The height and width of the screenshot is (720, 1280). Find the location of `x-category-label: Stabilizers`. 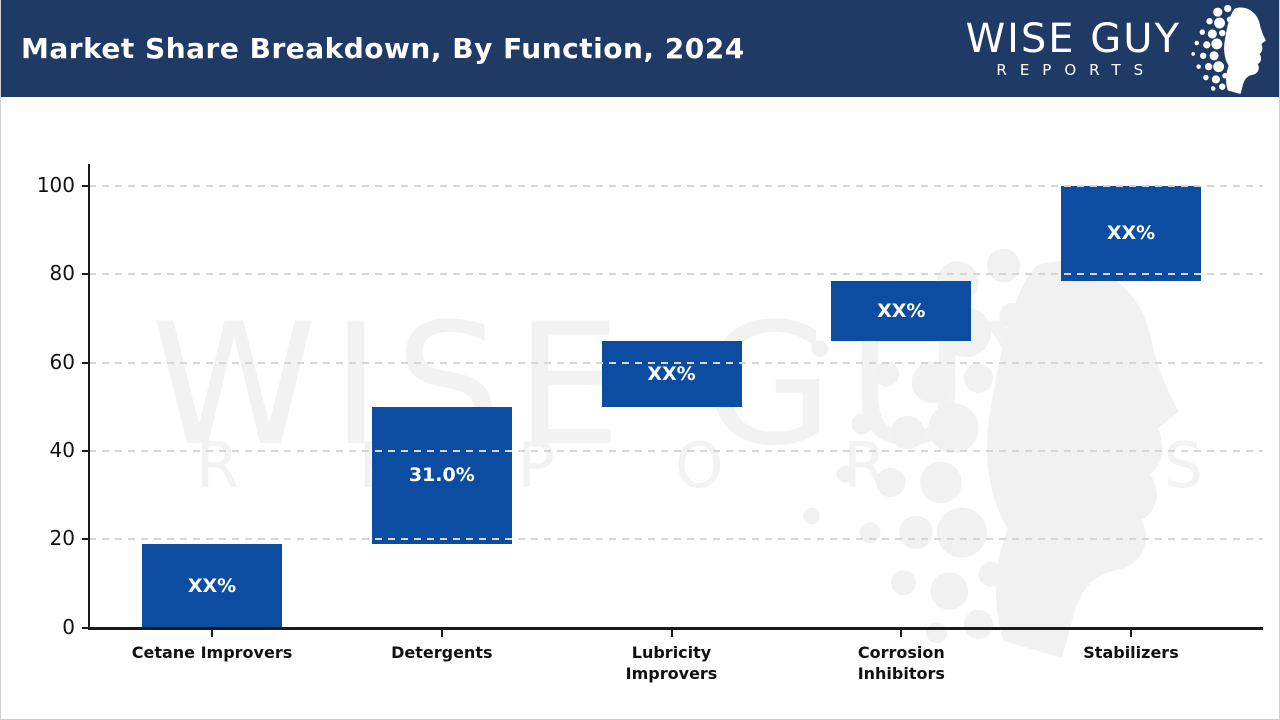

x-category-label: Stabilizers is located at coordinates (1131, 652).